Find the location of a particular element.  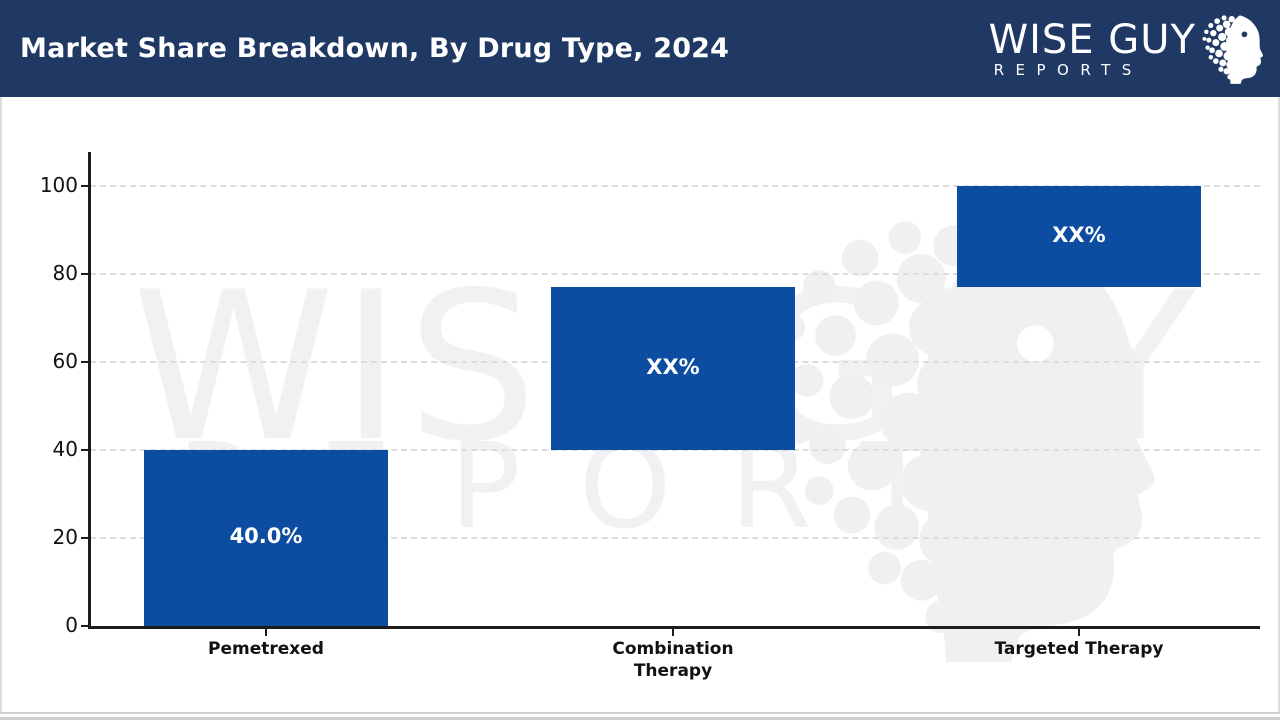

x-axis-line is located at coordinates (674, 627).